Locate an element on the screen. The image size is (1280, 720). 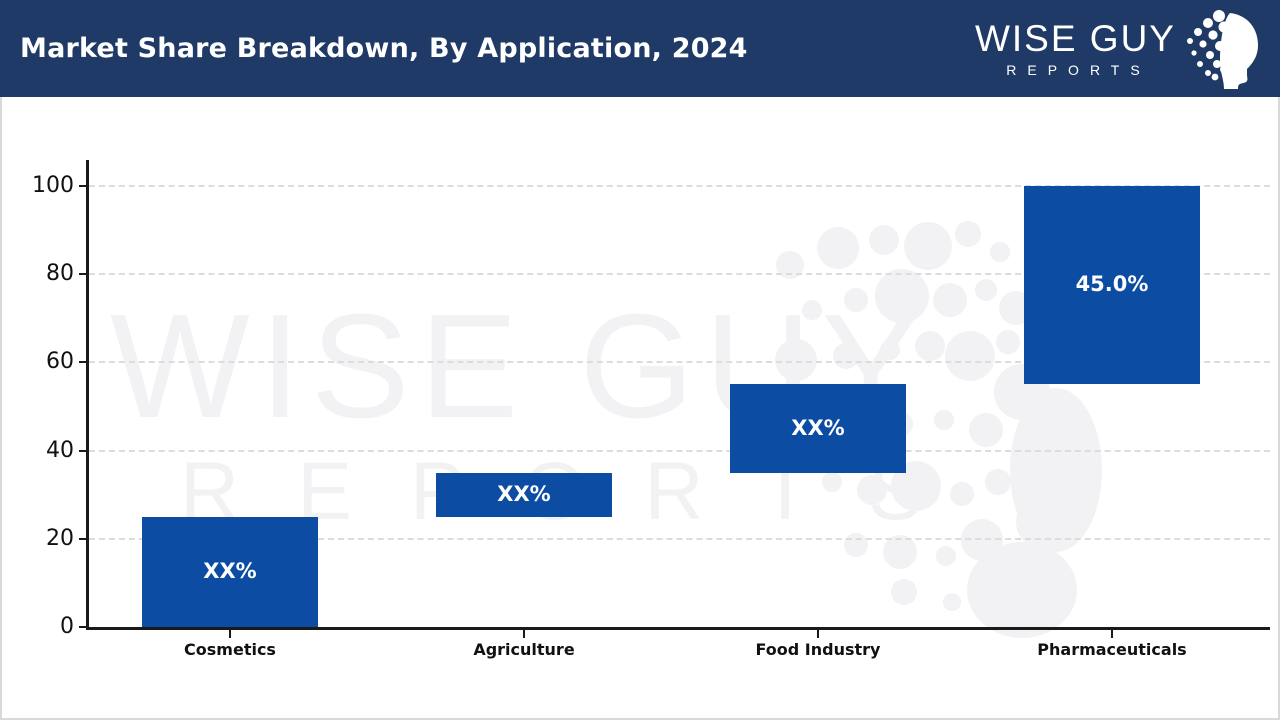
y-axis-tick-label: 0 is located at coordinates (67, 626).